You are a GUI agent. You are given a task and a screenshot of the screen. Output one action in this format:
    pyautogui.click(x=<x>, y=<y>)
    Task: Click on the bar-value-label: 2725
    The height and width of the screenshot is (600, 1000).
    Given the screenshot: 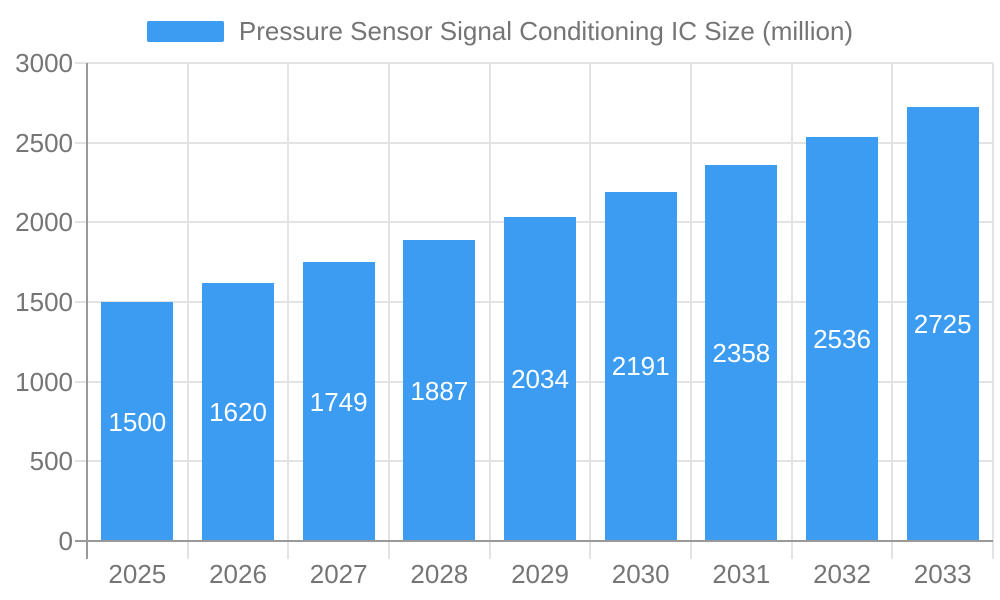 What is the action you would take?
    pyautogui.click(x=942, y=323)
    